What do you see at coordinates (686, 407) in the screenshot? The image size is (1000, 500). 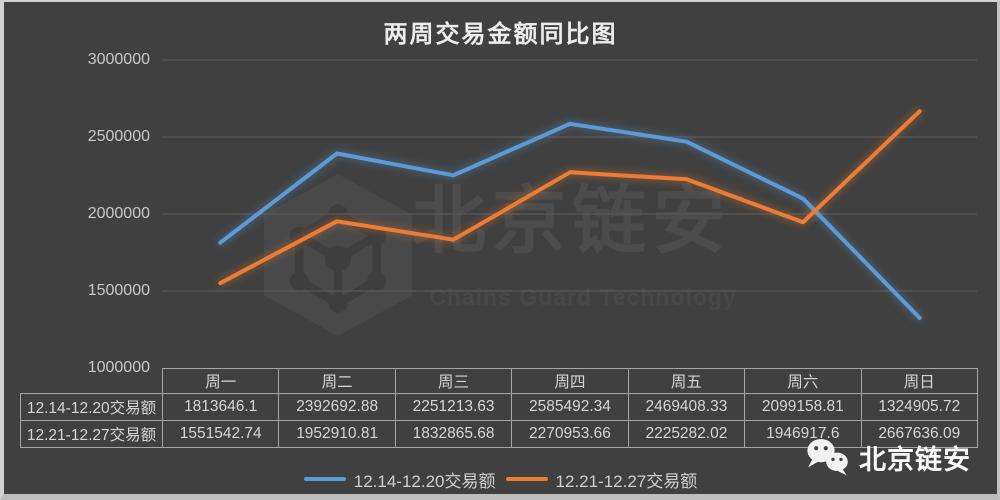 I see `table-value-cell: 2469408.33` at bounding box center [686, 407].